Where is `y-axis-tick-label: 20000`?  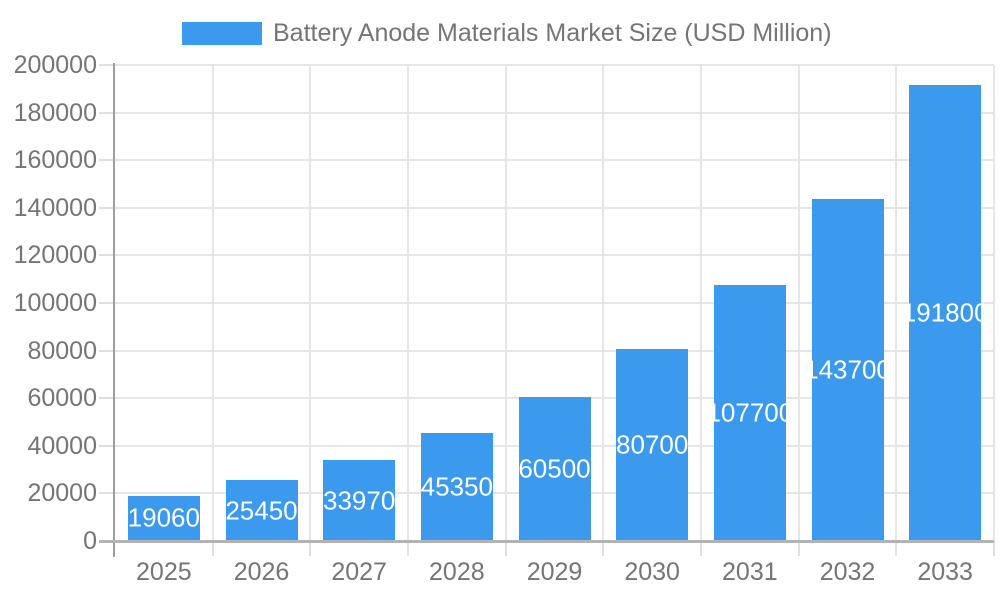 y-axis-tick-label: 20000 is located at coordinates (62, 493).